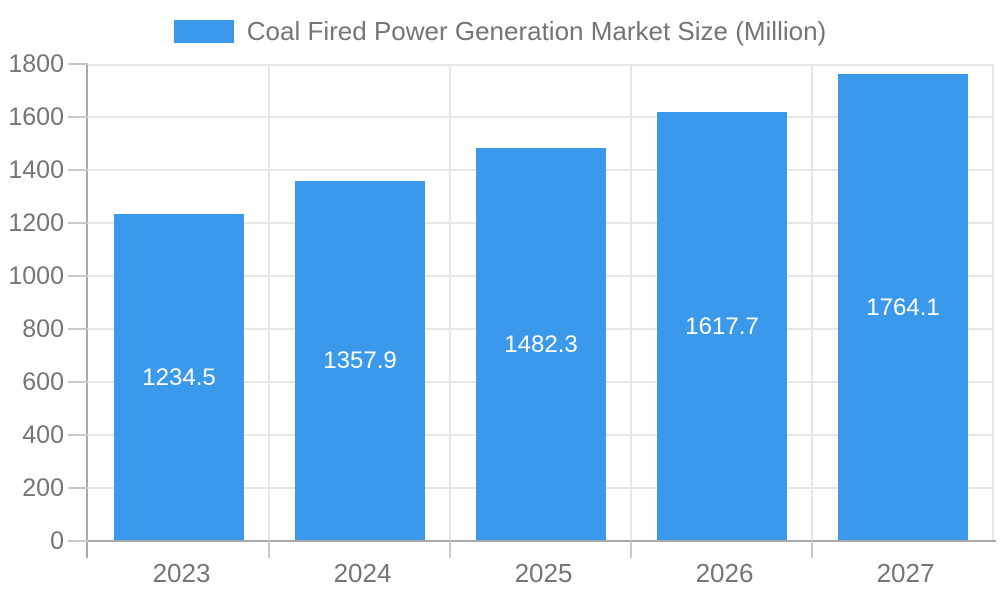 This screenshot has height=600, width=1000. I want to click on bar-2025: 1482.3, so click(541, 344).